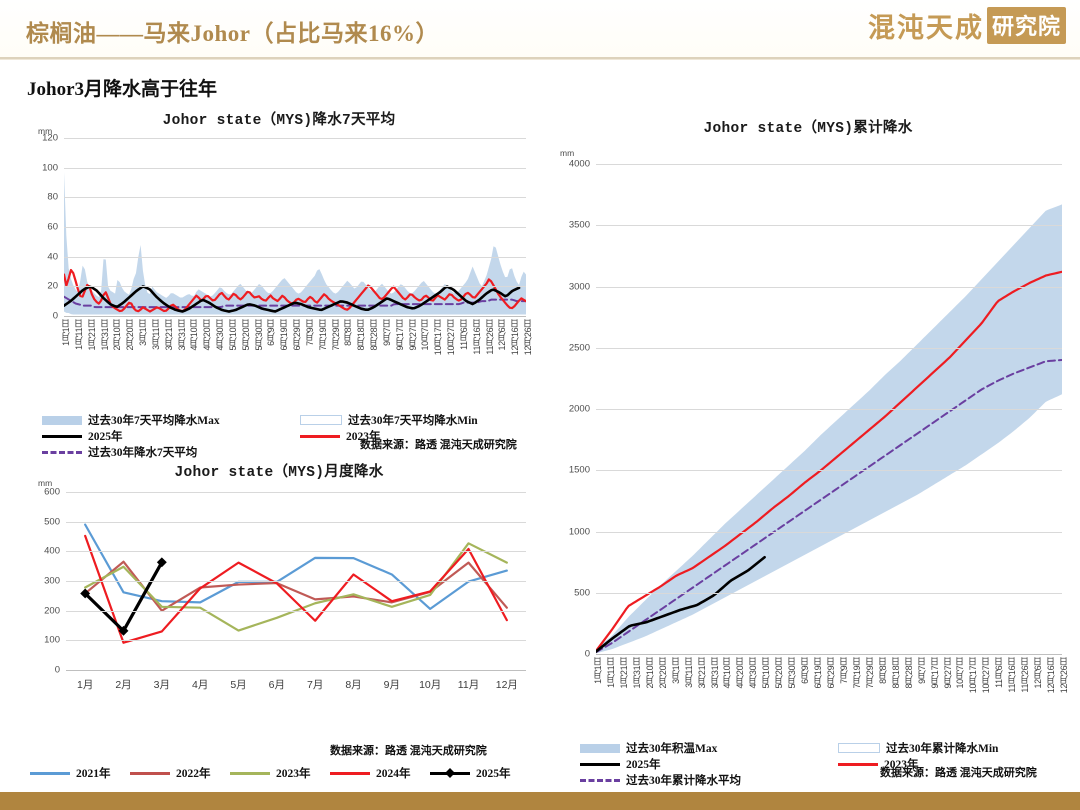  What do you see at coordinates (399, 335) in the screenshot?
I see `x-axis-tick: 9月17日` at bounding box center [399, 335].